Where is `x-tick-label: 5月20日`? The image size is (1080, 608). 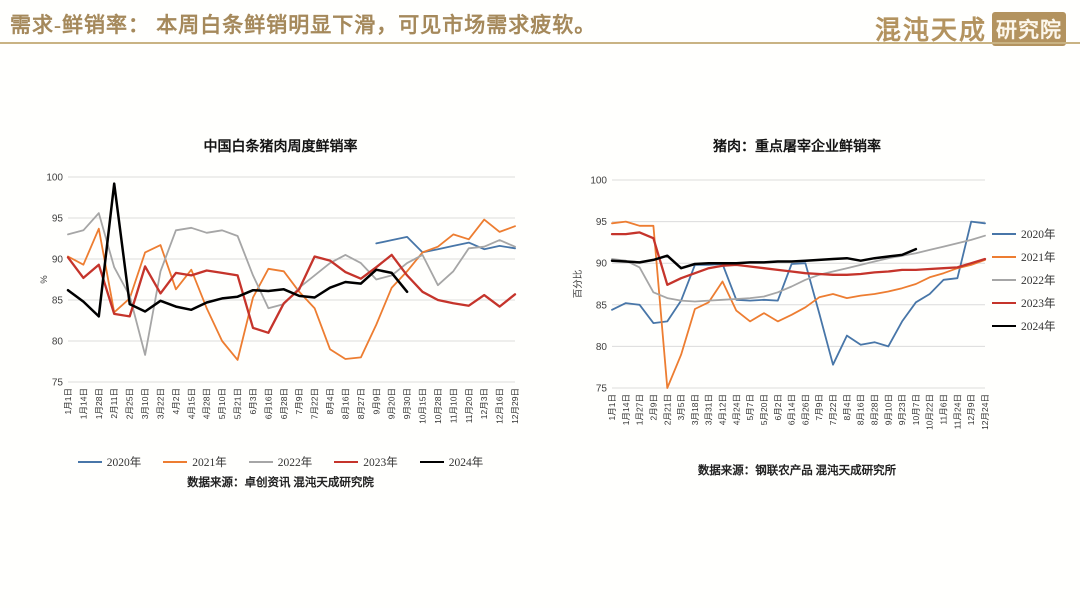 x-tick-label: 5月20日 is located at coordinates (764, 409).